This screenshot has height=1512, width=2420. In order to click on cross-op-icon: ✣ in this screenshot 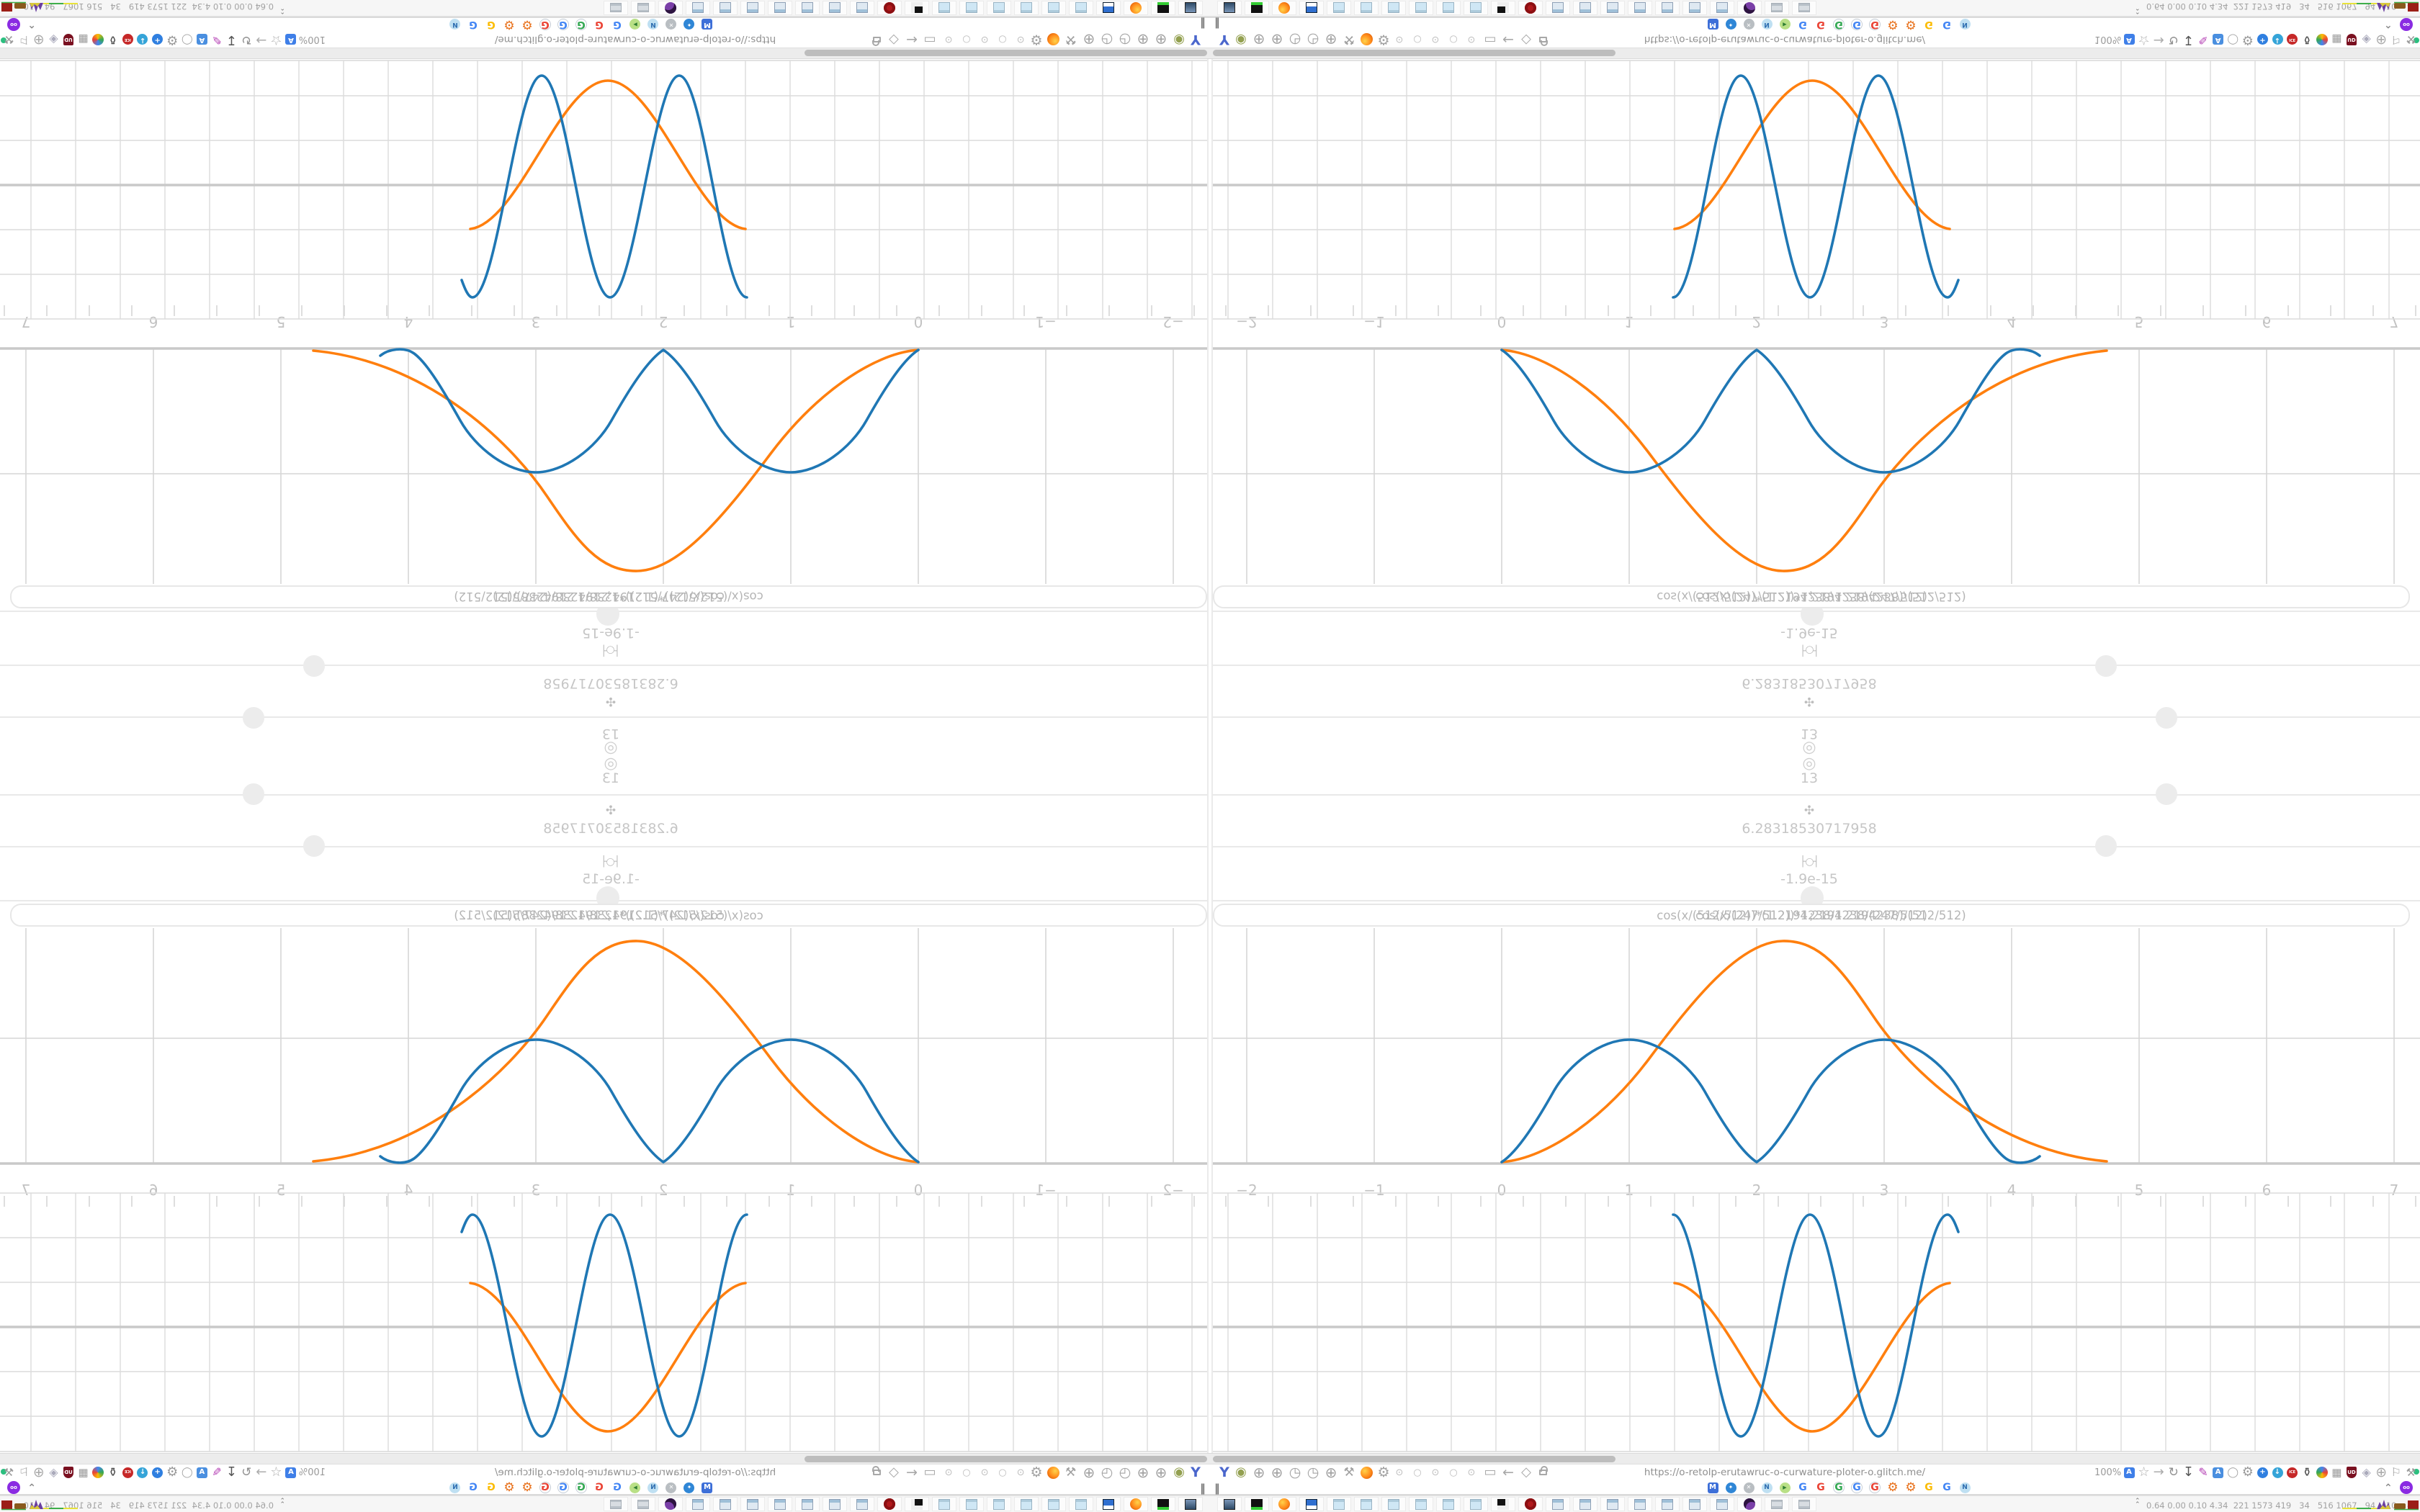, I will do `click(1809, 811)`.